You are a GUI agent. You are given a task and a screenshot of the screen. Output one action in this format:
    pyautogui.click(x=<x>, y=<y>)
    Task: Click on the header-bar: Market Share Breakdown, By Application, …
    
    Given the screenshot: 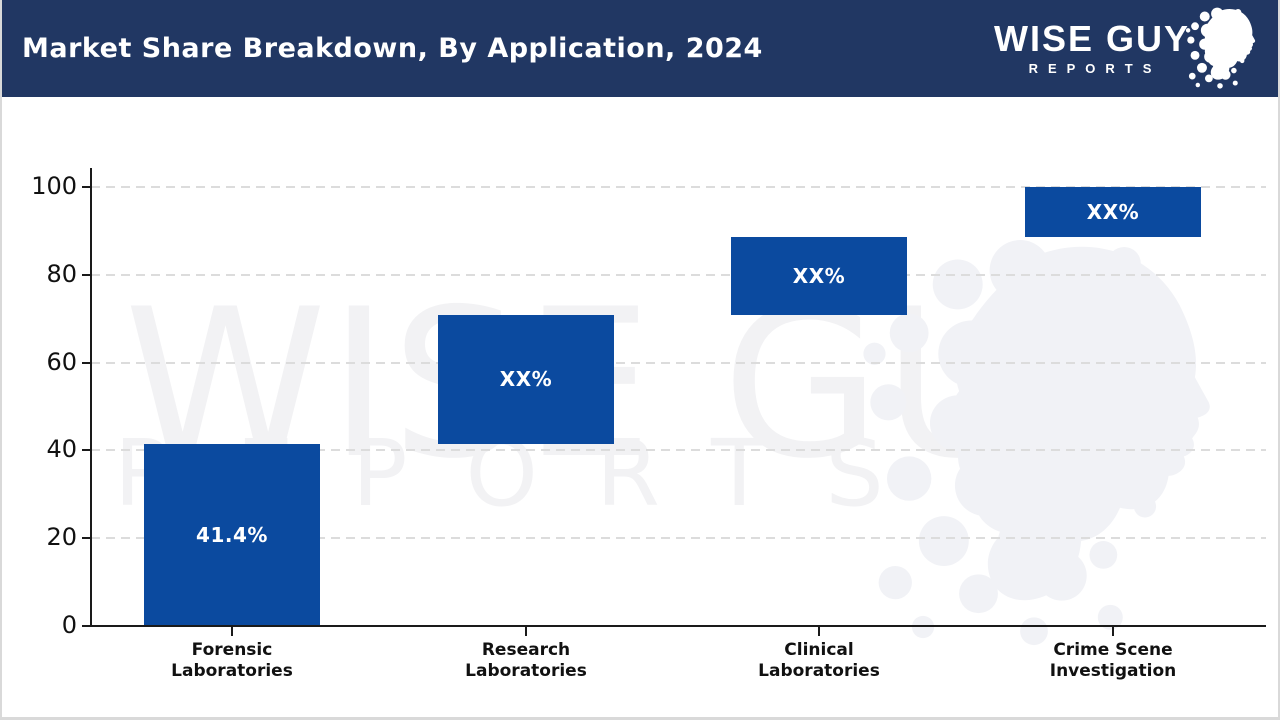 What is the action you would take?
    pyautogui.click(x=640, y=48)
    